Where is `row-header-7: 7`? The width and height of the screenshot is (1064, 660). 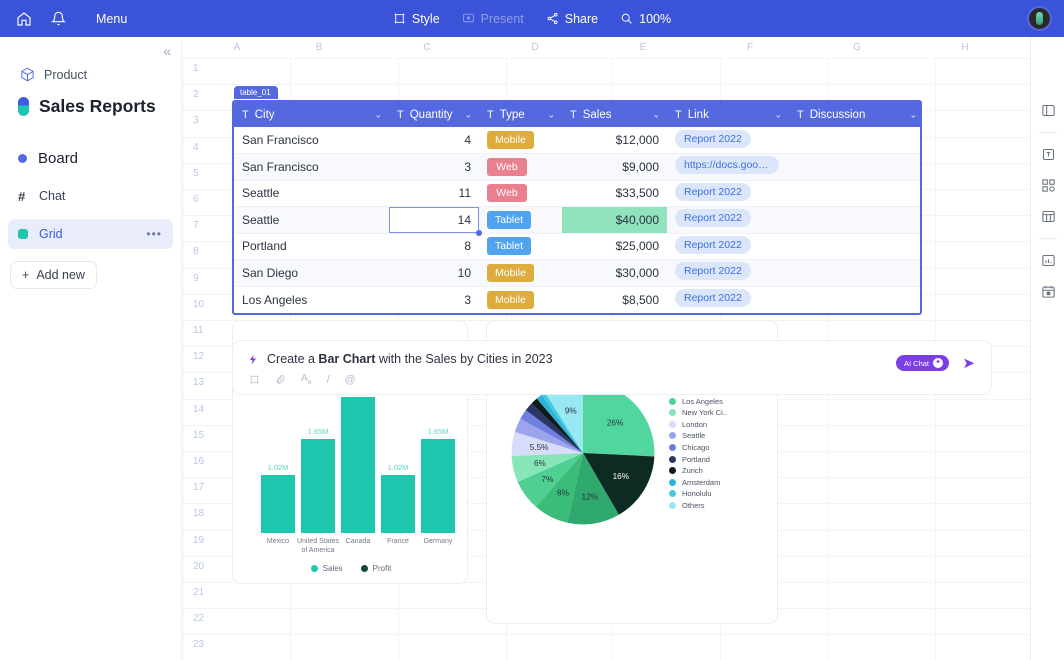
row-header-7: 7 is located at coordinates (196, 226).